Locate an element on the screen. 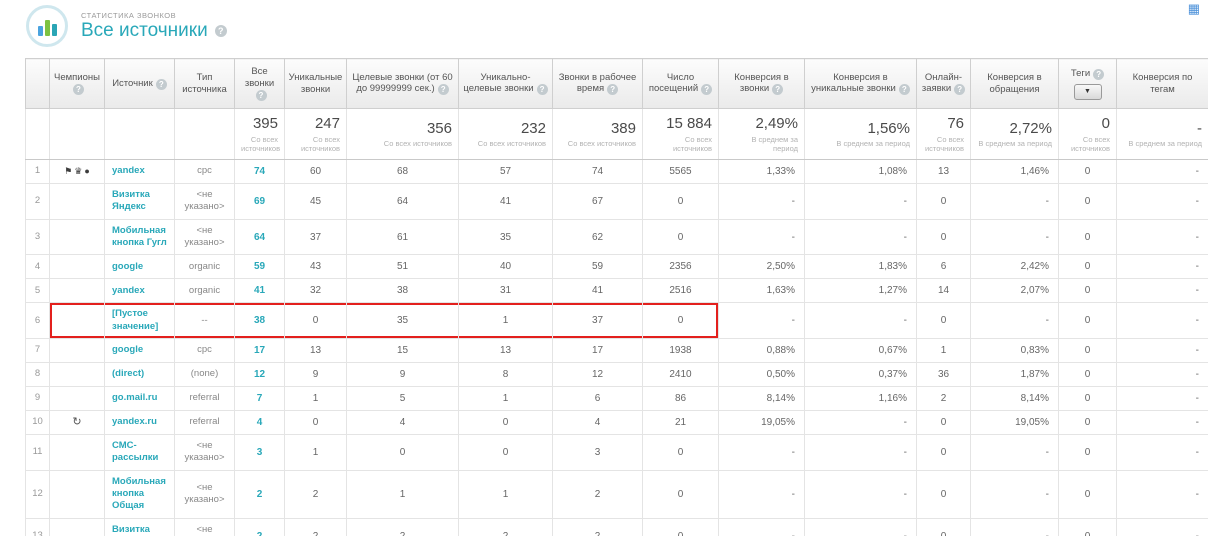 The image size is (1208, 536). cell-target_calls: 68 is located at coordinates (402, 171).